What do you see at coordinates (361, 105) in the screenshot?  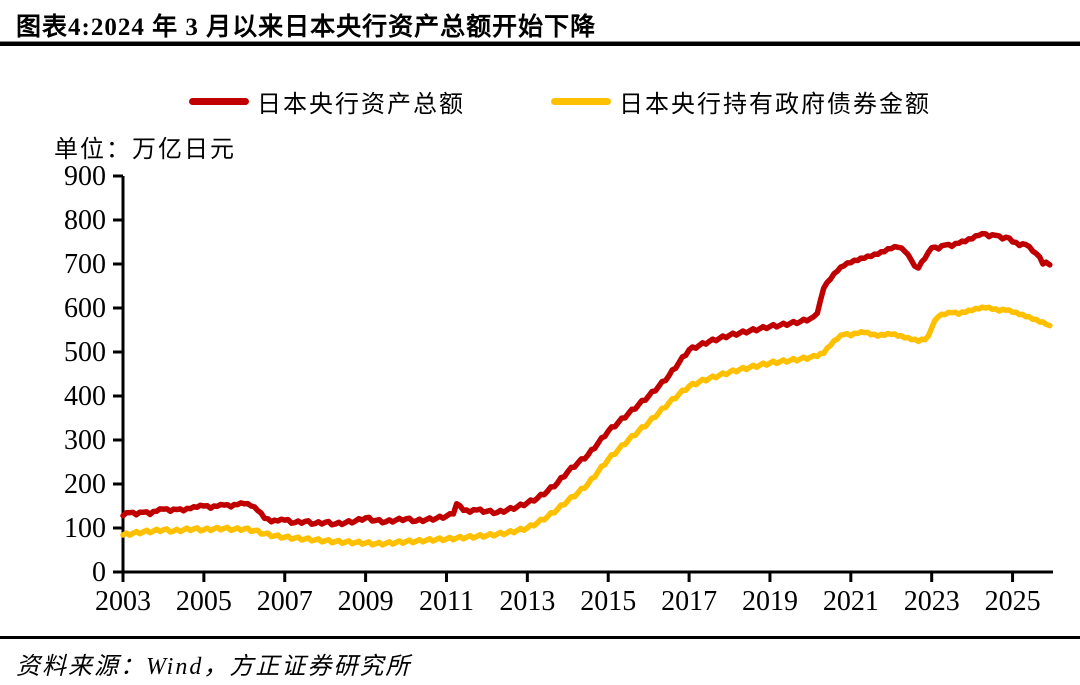 I see `legend-label-total-assets: 日本央行资产总额` at bounding box center [361, 105].